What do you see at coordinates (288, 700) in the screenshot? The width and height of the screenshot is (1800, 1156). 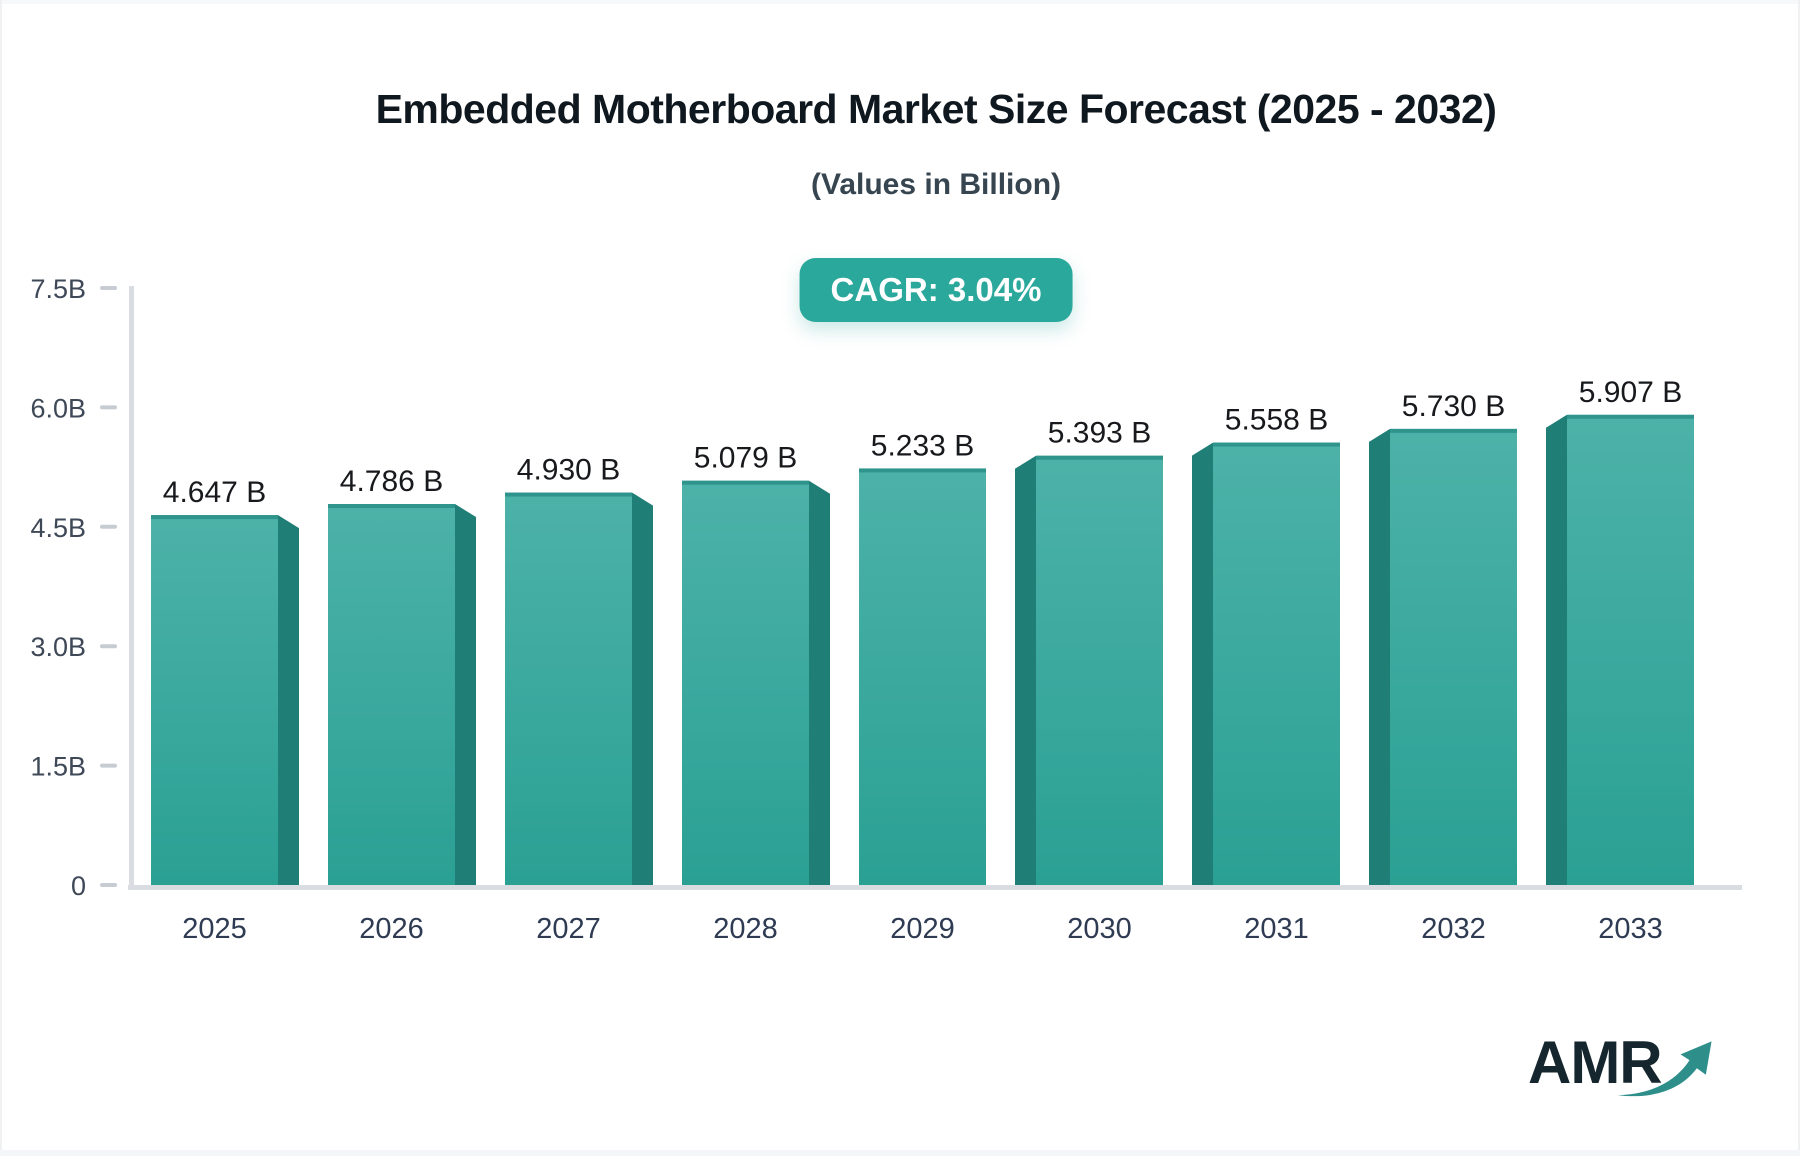 I see `bar-side-2025` at bounding box center [288, 700].